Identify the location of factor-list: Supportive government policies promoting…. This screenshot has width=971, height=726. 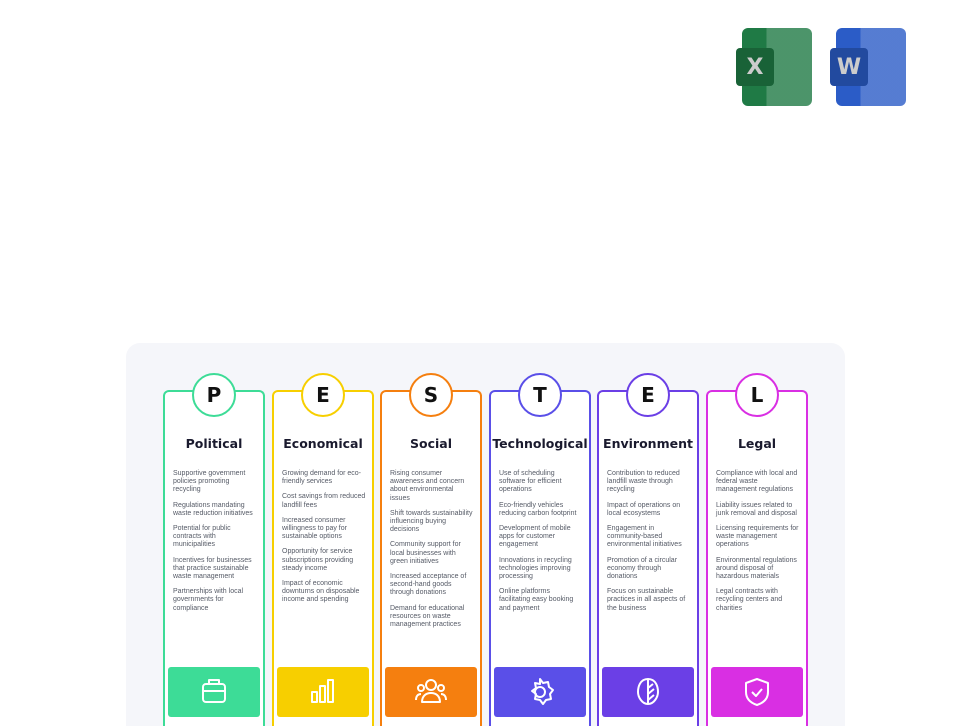
(214, 545).